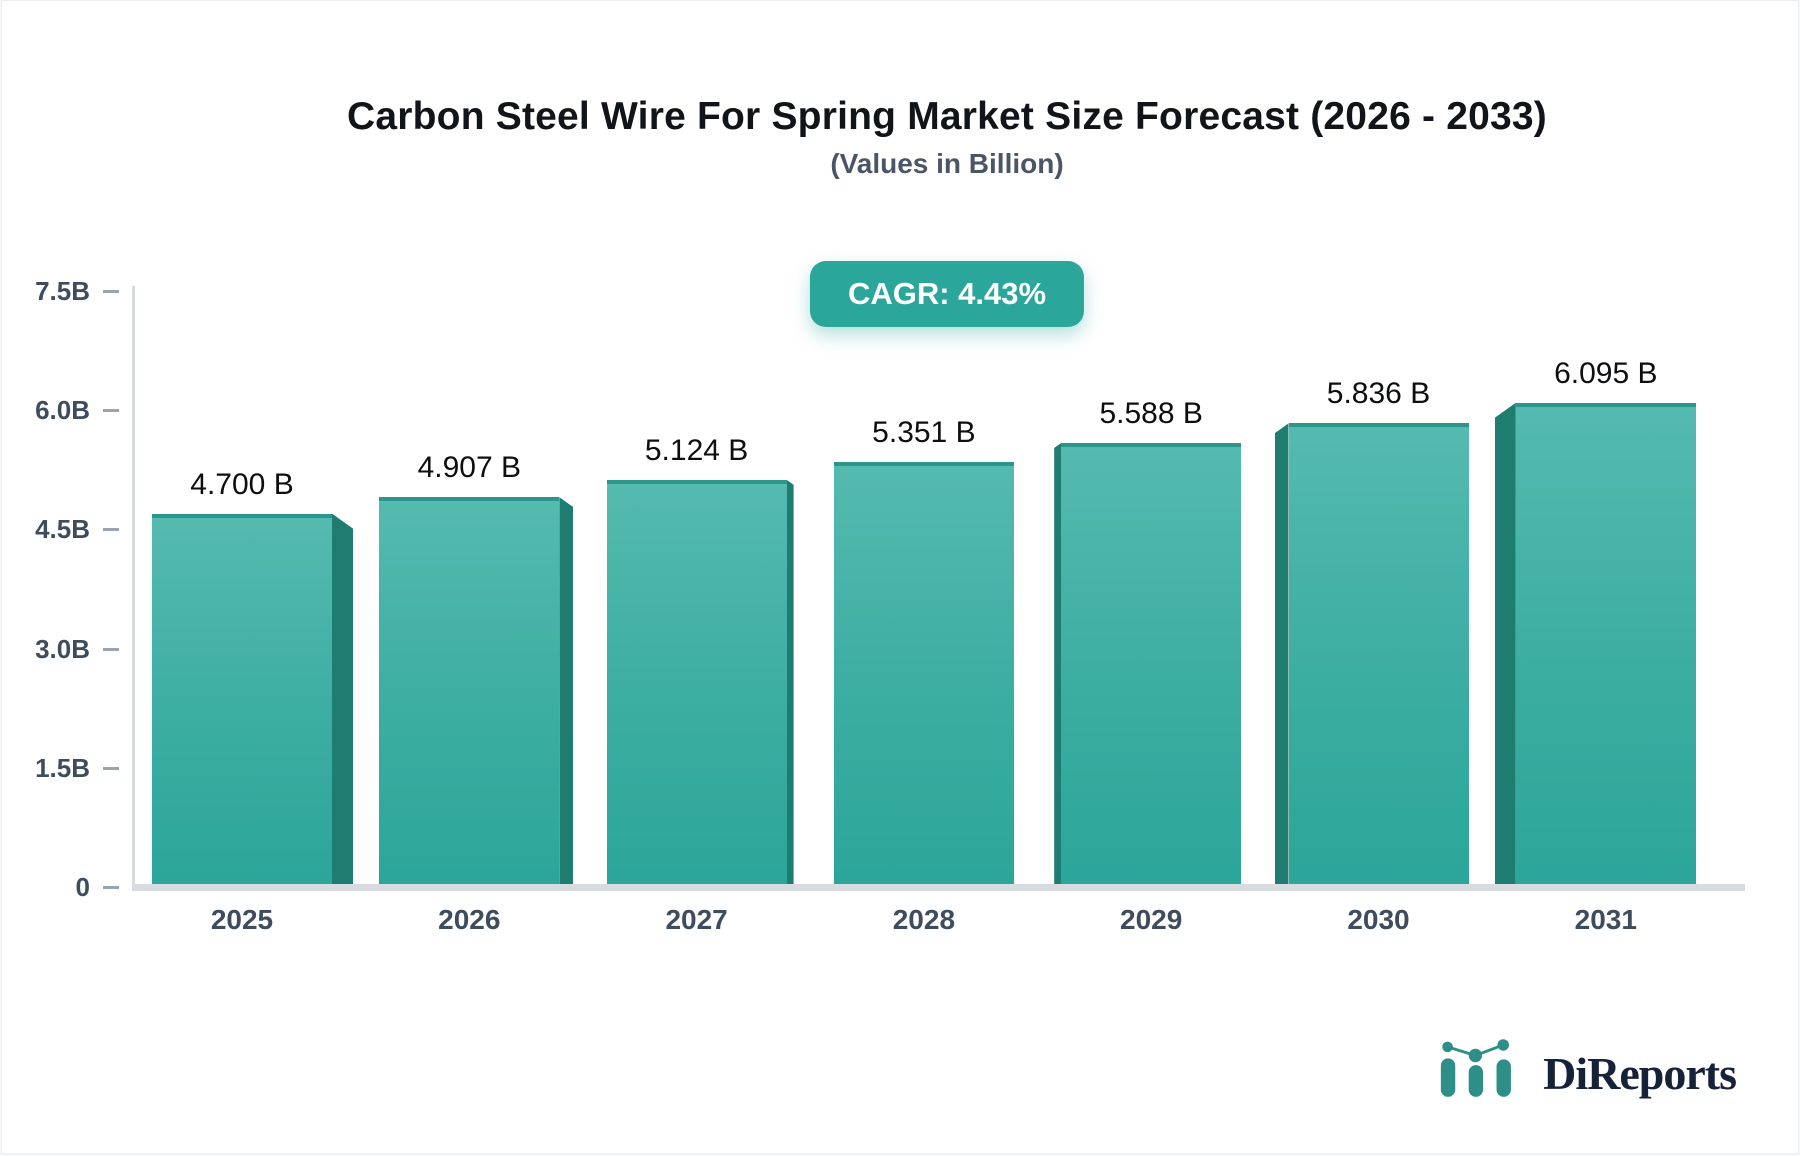 This screenshot has height=1156, width=1800. Describe the element at coordinates (1058, 663) in the screenshot. I see `bar-side-face-2029` at that location.